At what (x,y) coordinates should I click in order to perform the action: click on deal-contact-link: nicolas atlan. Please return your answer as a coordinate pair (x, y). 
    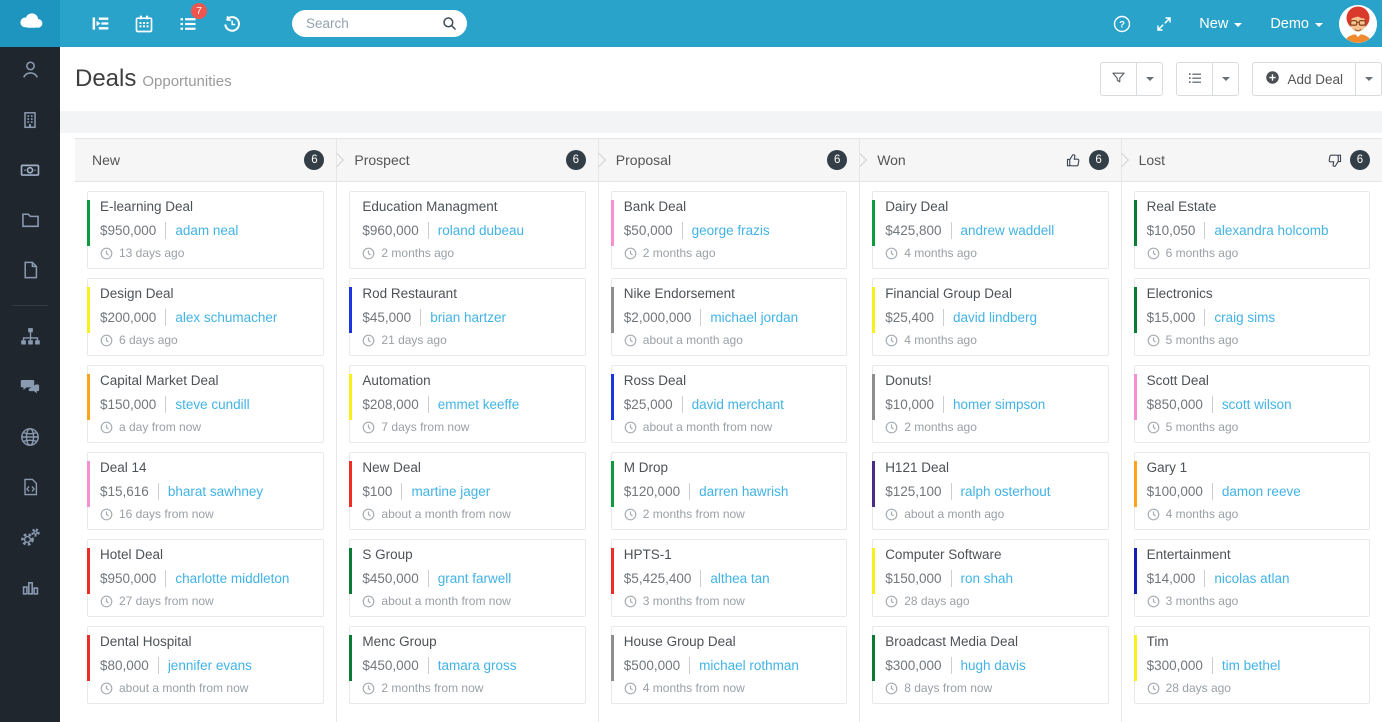
    Looking at the image, I should click on (1252, 578).